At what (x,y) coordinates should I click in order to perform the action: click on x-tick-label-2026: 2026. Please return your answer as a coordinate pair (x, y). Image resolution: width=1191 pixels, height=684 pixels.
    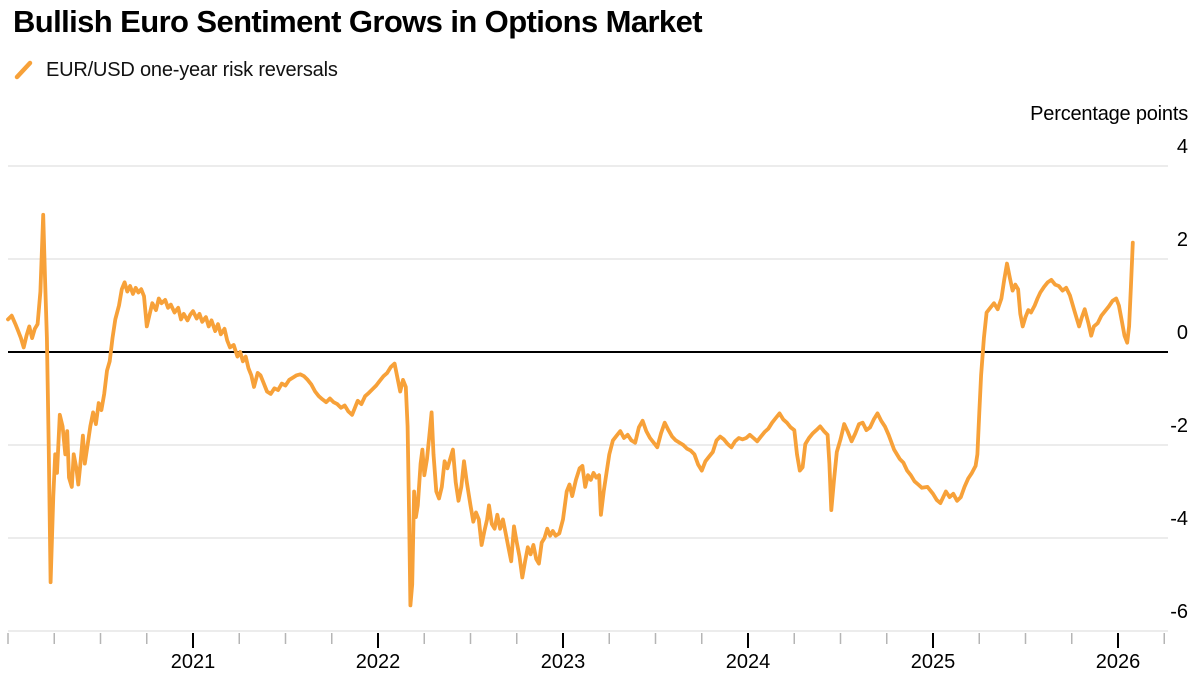
    Looking at the image, I should click on (1118, 662).